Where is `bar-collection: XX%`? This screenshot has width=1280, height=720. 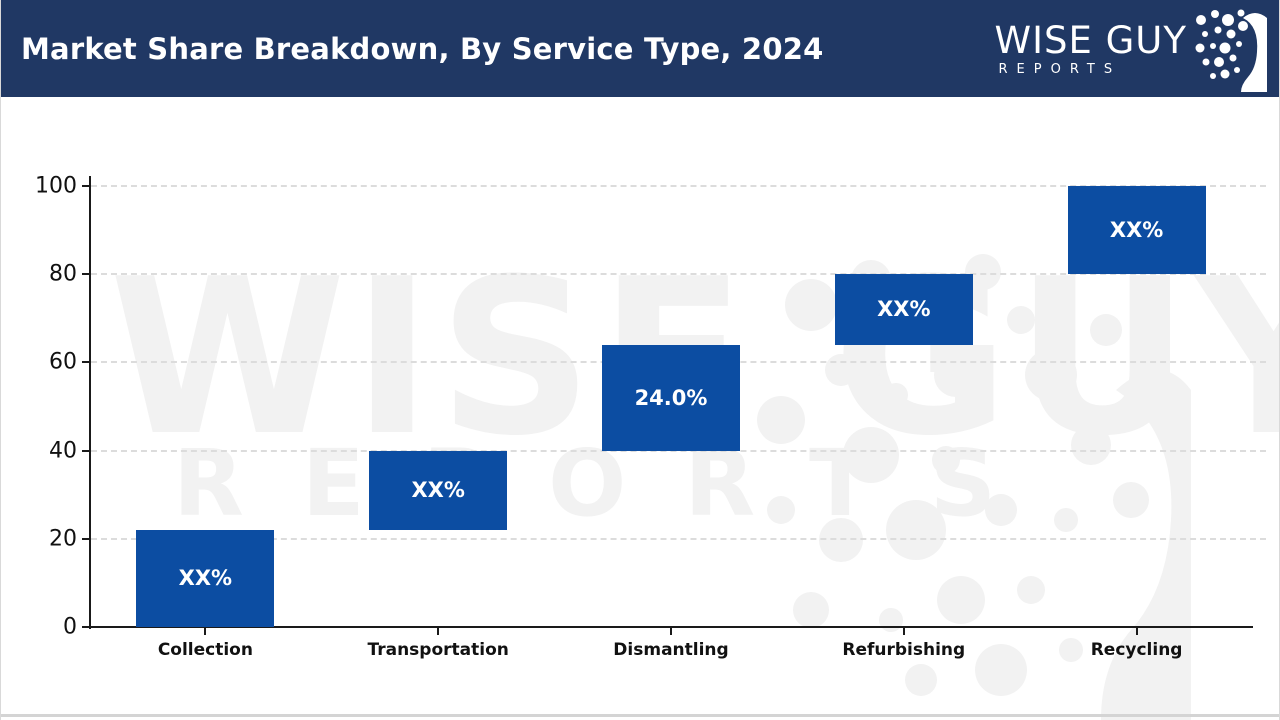
bar-collection: XX% is located at coordinates (205, 578).